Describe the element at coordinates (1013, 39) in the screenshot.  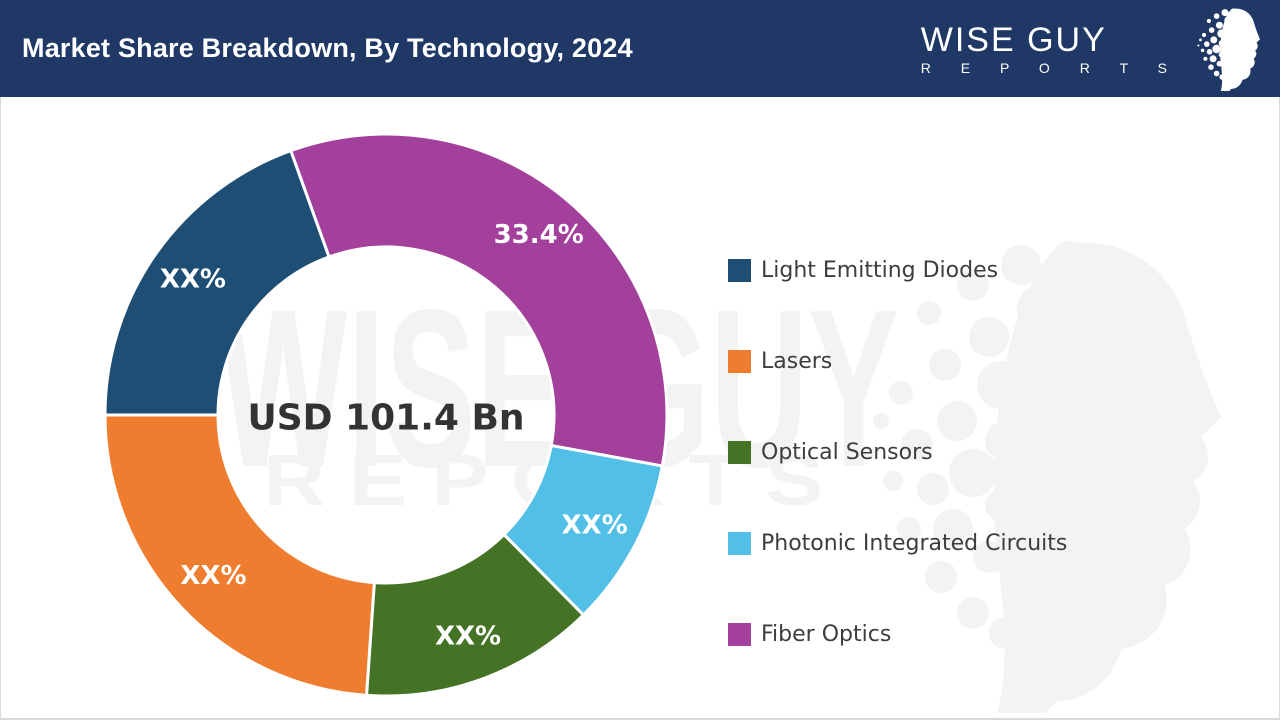
I see `logo-wordmark: WISE GUY` at that location.